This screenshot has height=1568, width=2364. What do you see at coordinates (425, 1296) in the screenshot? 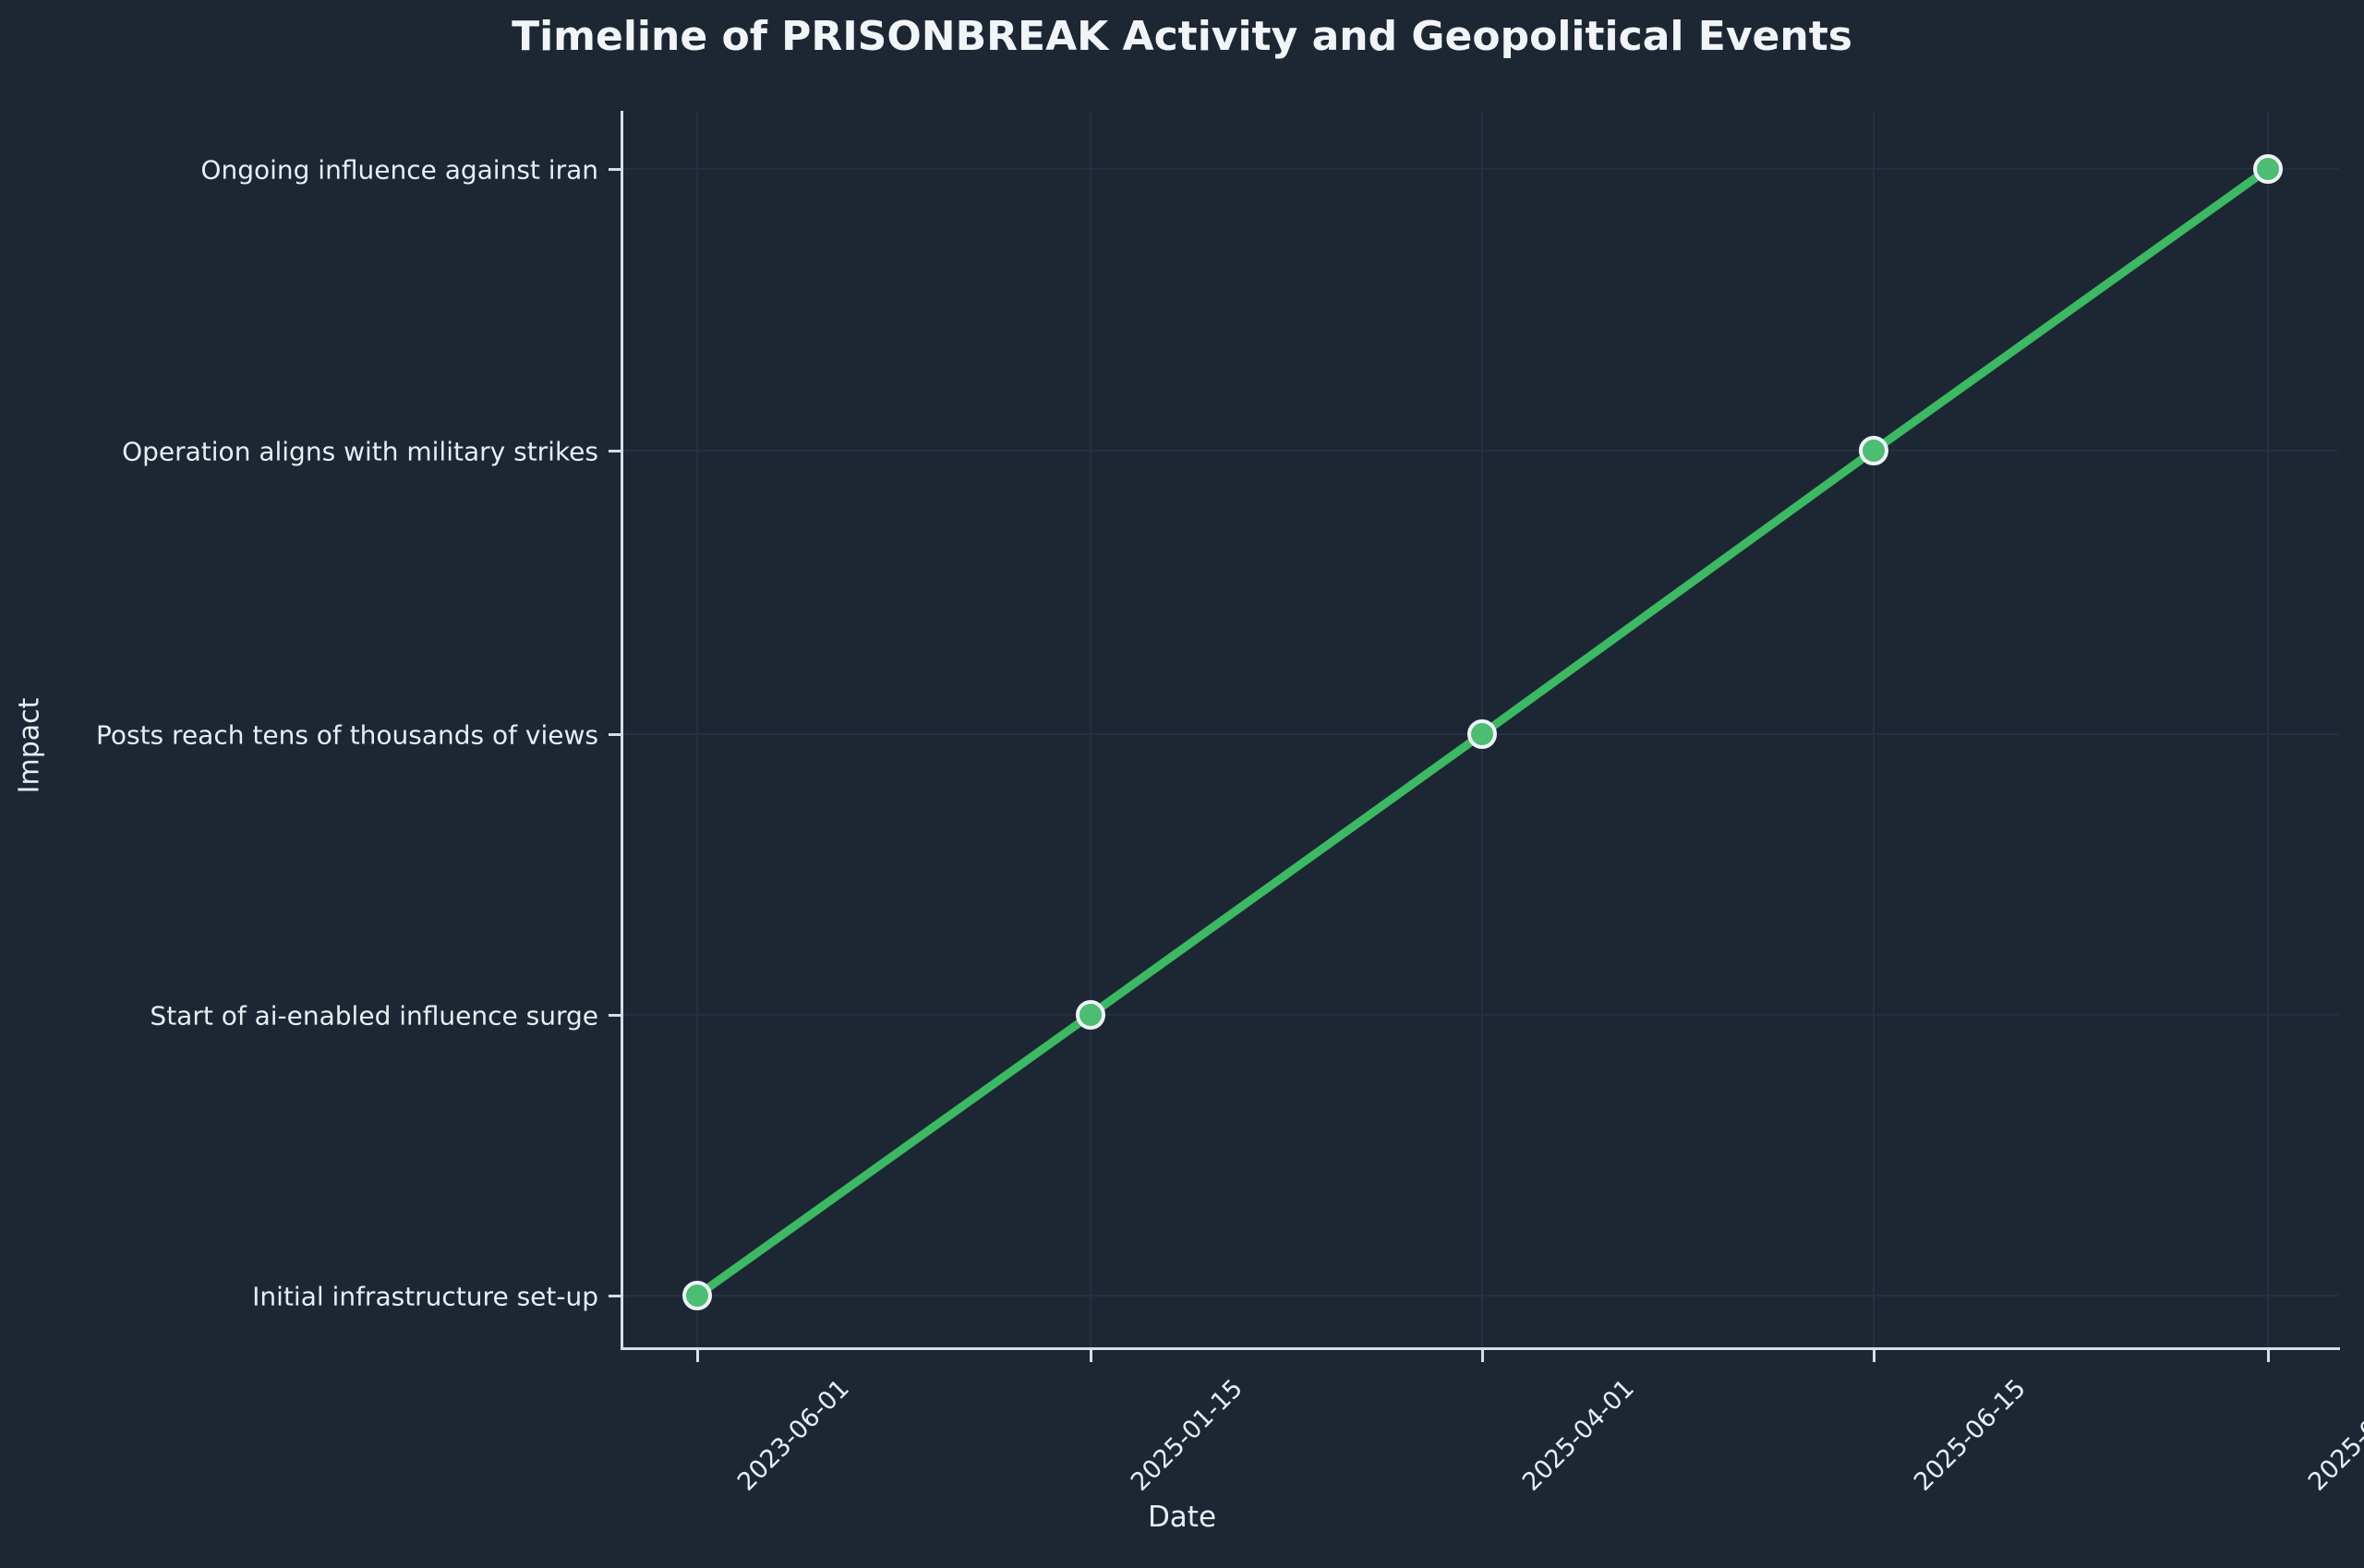
I see `y-tick-label: Initial infrastructure set-up` at bounding box center [425, 1296].